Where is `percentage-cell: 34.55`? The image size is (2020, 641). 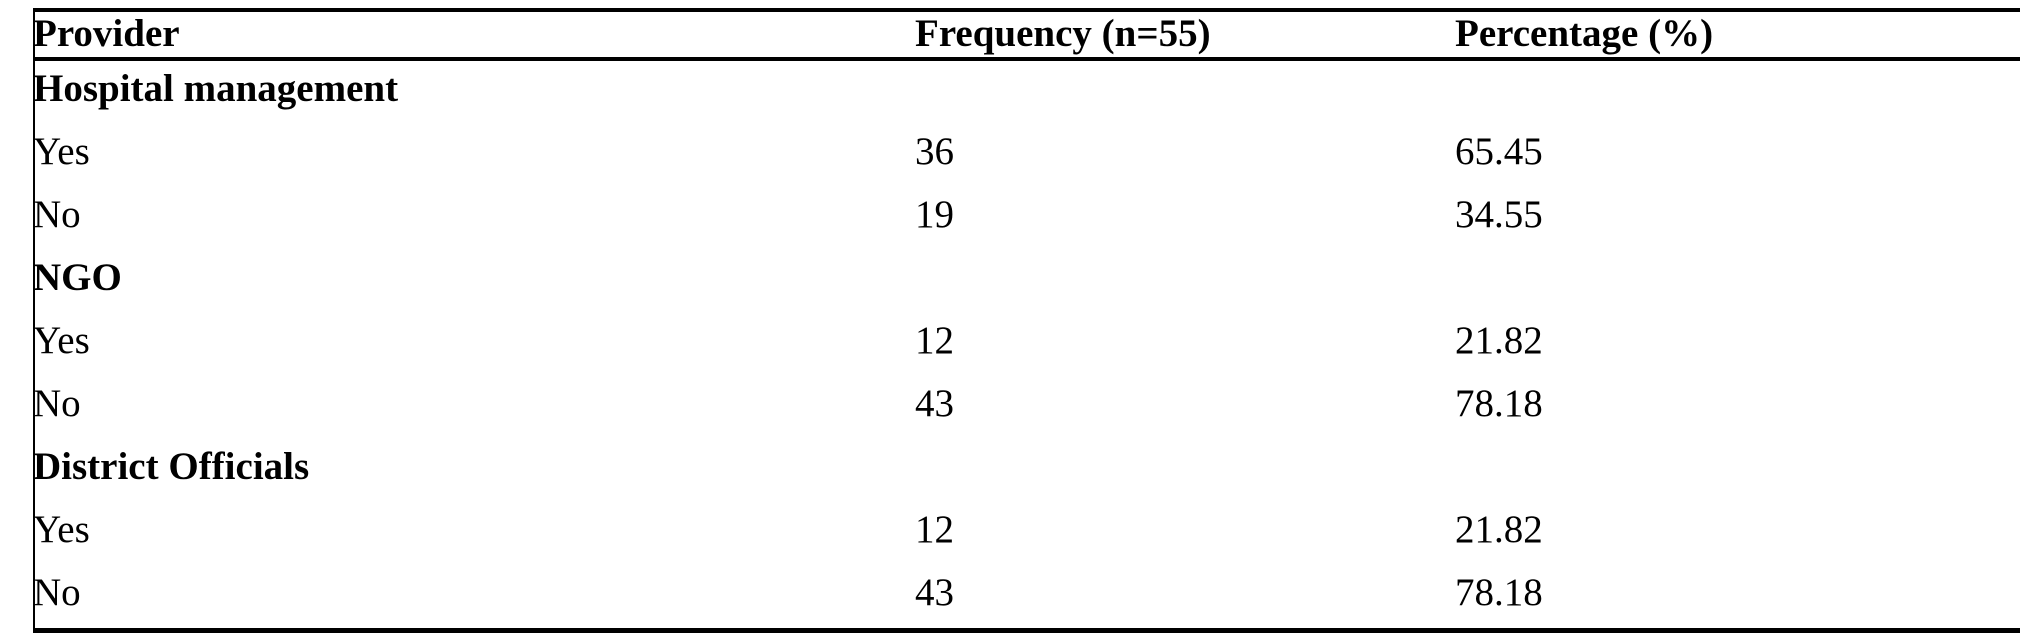
percentage-cell: 34.55 is located at coordinates (1499, 214).